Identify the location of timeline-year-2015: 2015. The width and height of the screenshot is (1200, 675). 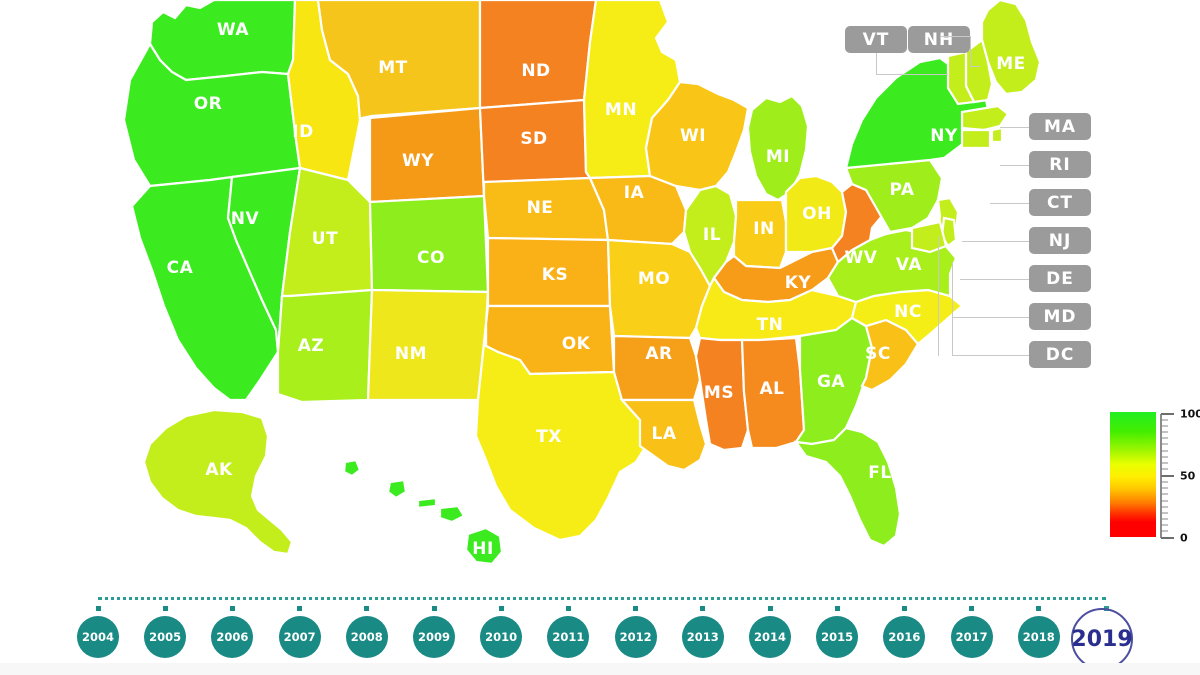
(837, 627).